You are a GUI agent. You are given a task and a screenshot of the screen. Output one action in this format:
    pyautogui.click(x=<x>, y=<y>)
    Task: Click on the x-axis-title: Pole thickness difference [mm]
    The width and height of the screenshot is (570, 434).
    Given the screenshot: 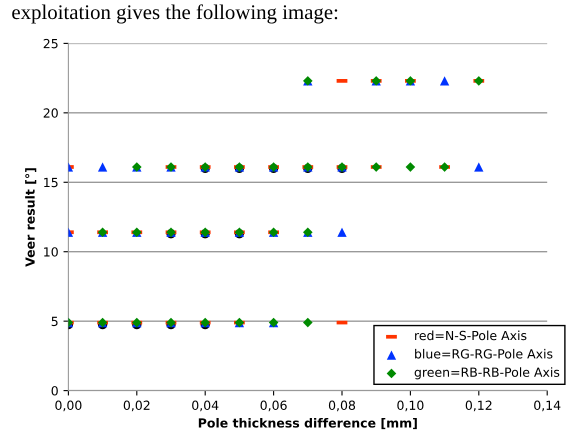 What is the action you would take?
    pyautogui.click(x=307, y=424)
    